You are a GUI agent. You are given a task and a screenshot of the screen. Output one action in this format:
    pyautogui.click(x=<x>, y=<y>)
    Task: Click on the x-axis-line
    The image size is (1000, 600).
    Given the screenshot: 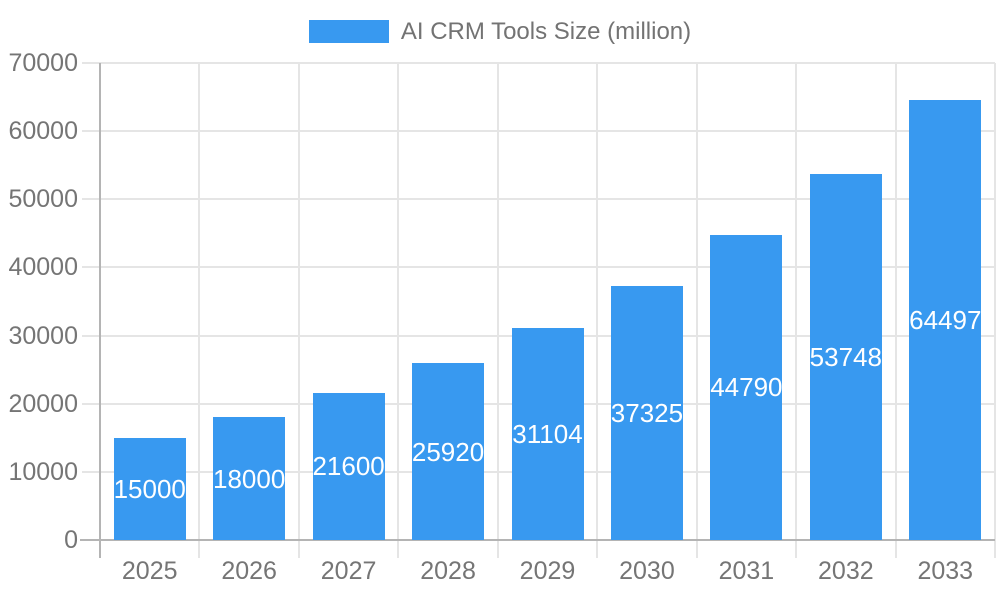 What is the action you would take?
    pyautogui.click(x=537, y=540)
    